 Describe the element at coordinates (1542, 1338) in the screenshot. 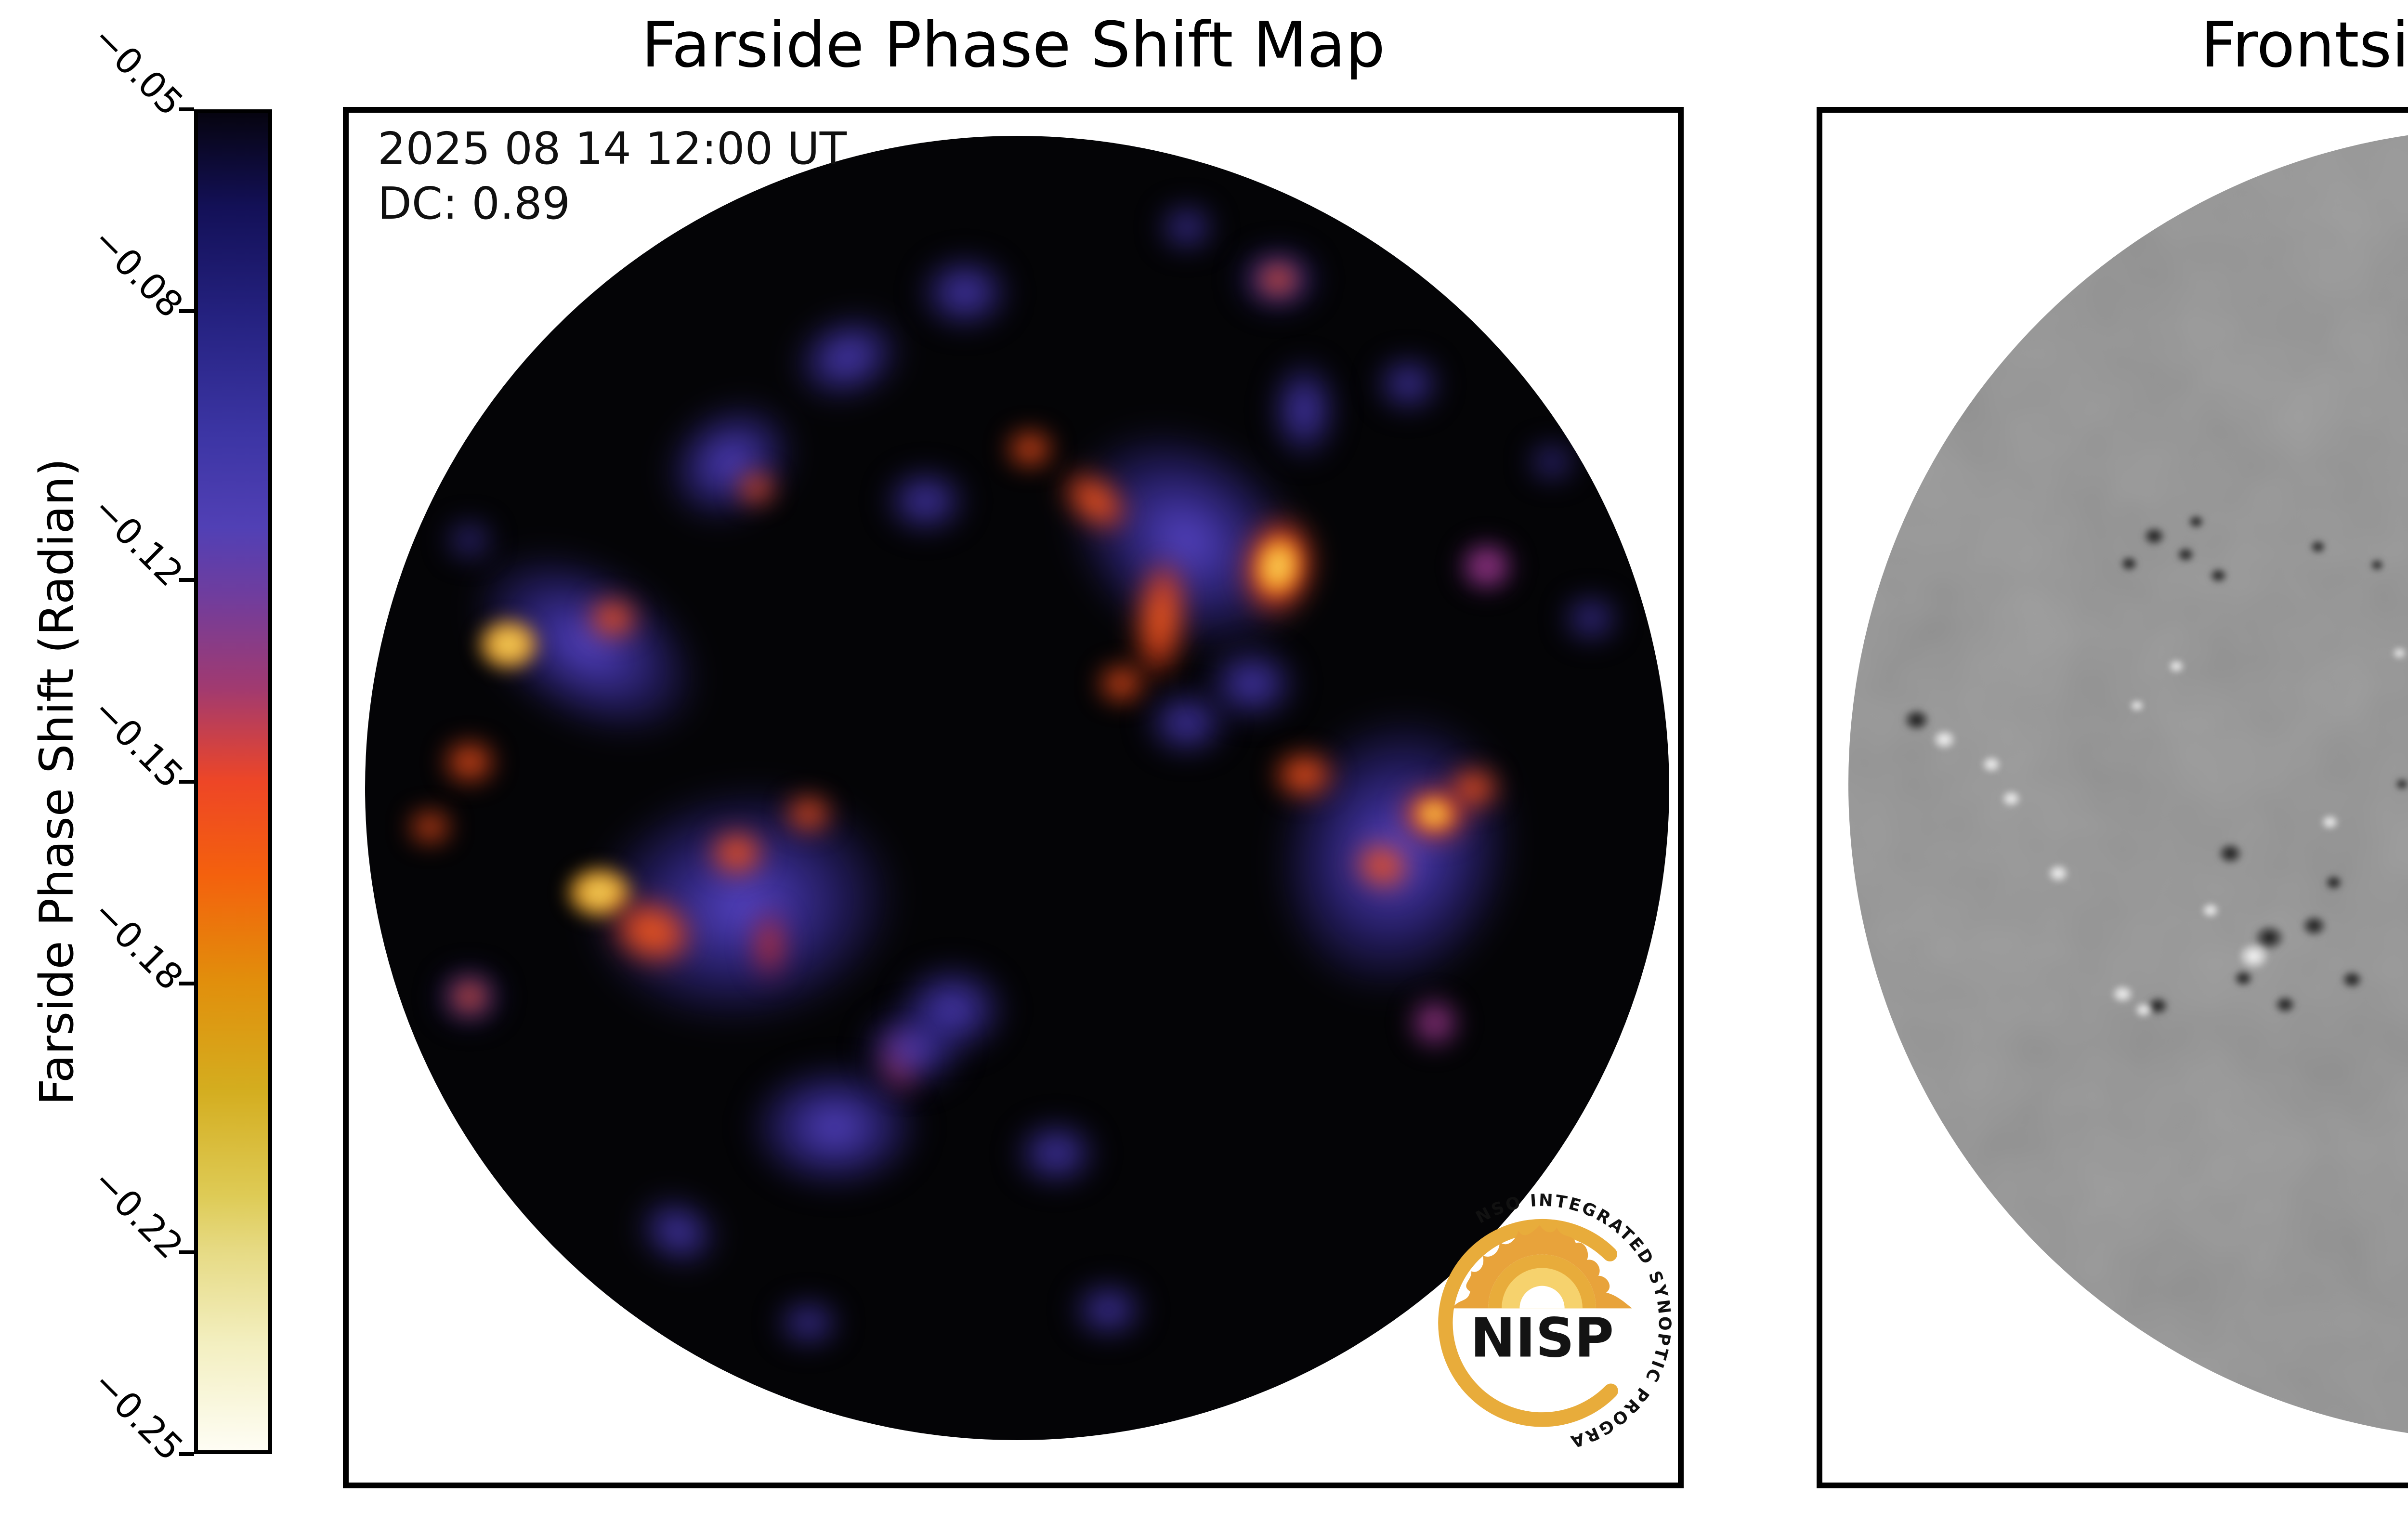

I see `logo-acronym: NISP` at that location.